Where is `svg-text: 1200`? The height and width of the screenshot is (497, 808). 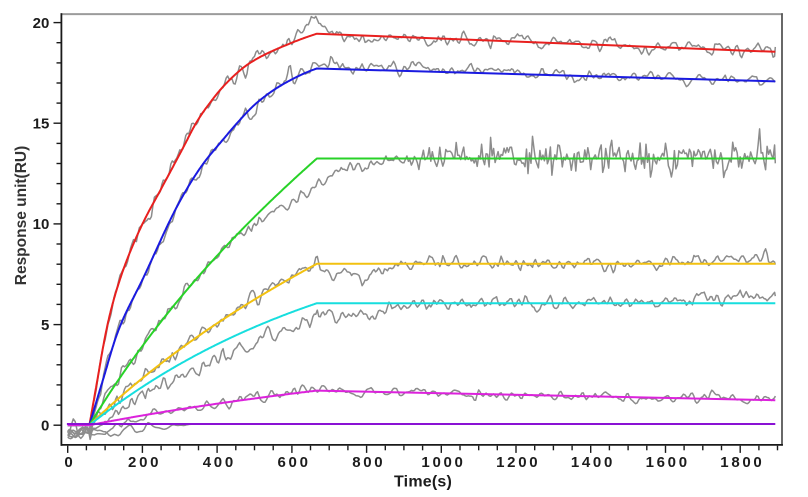 svg-text: 1200 is located at coordinates (518, 462).